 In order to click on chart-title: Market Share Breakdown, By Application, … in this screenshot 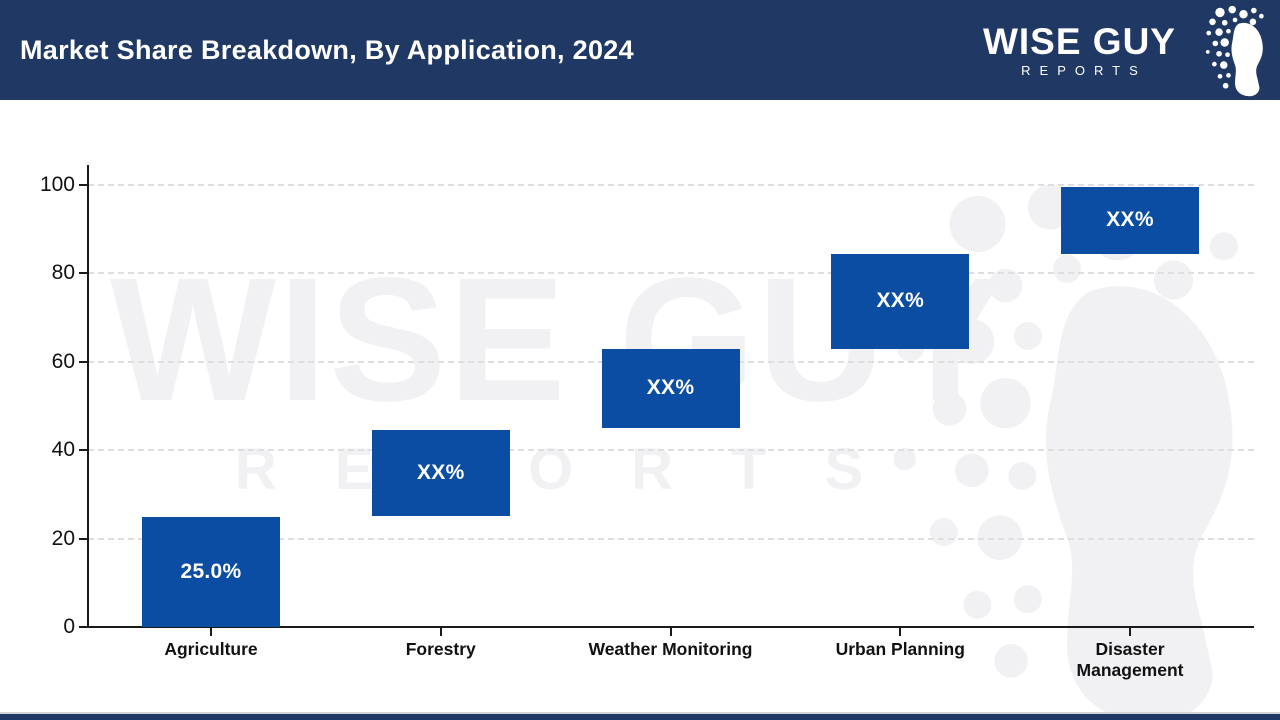, I will do `click(327, 49)`.